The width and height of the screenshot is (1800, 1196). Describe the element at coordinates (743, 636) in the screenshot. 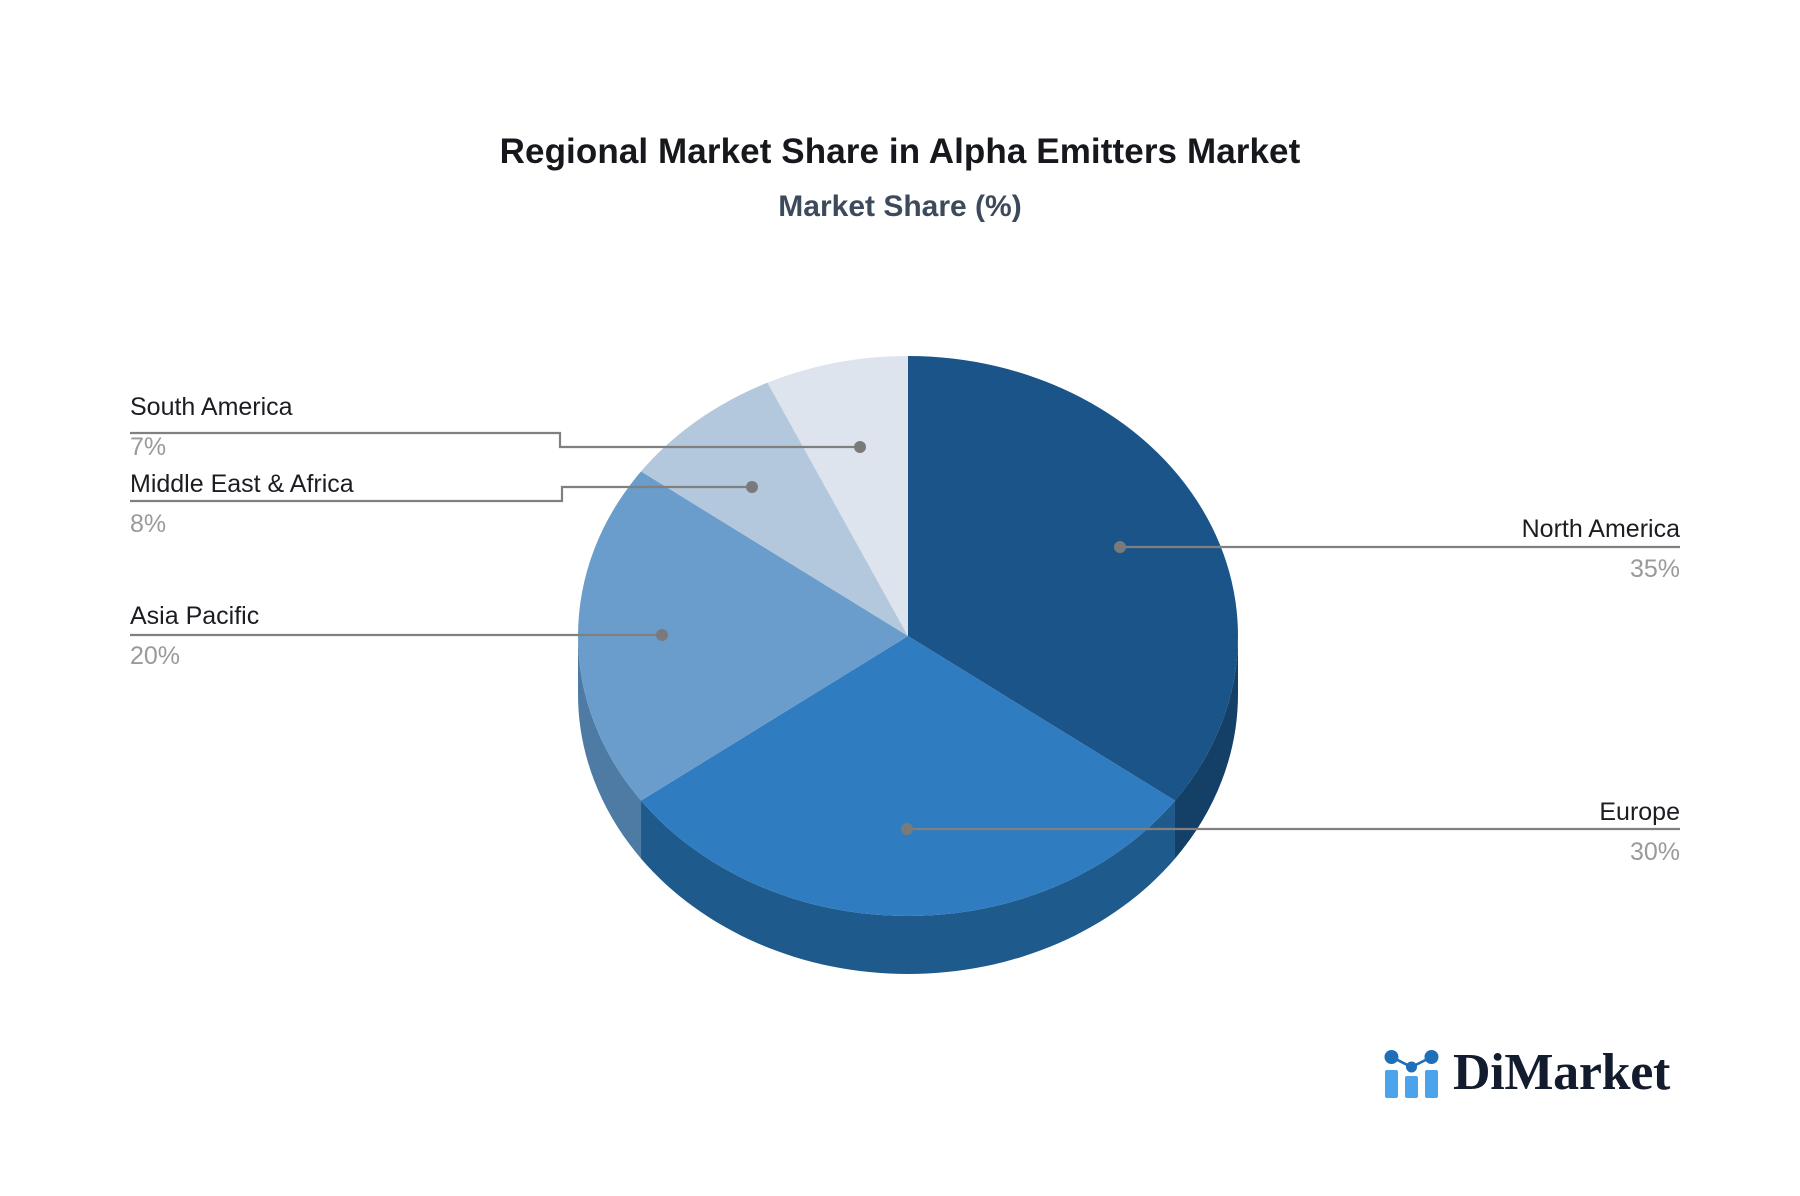

I see `pie-slice-asia-pacific` at that location.